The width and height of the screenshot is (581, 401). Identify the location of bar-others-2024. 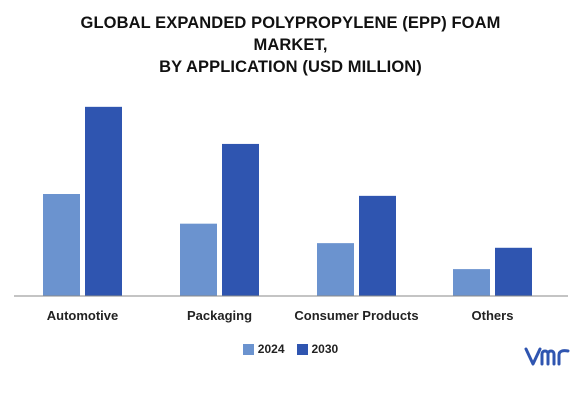
(471, 282).